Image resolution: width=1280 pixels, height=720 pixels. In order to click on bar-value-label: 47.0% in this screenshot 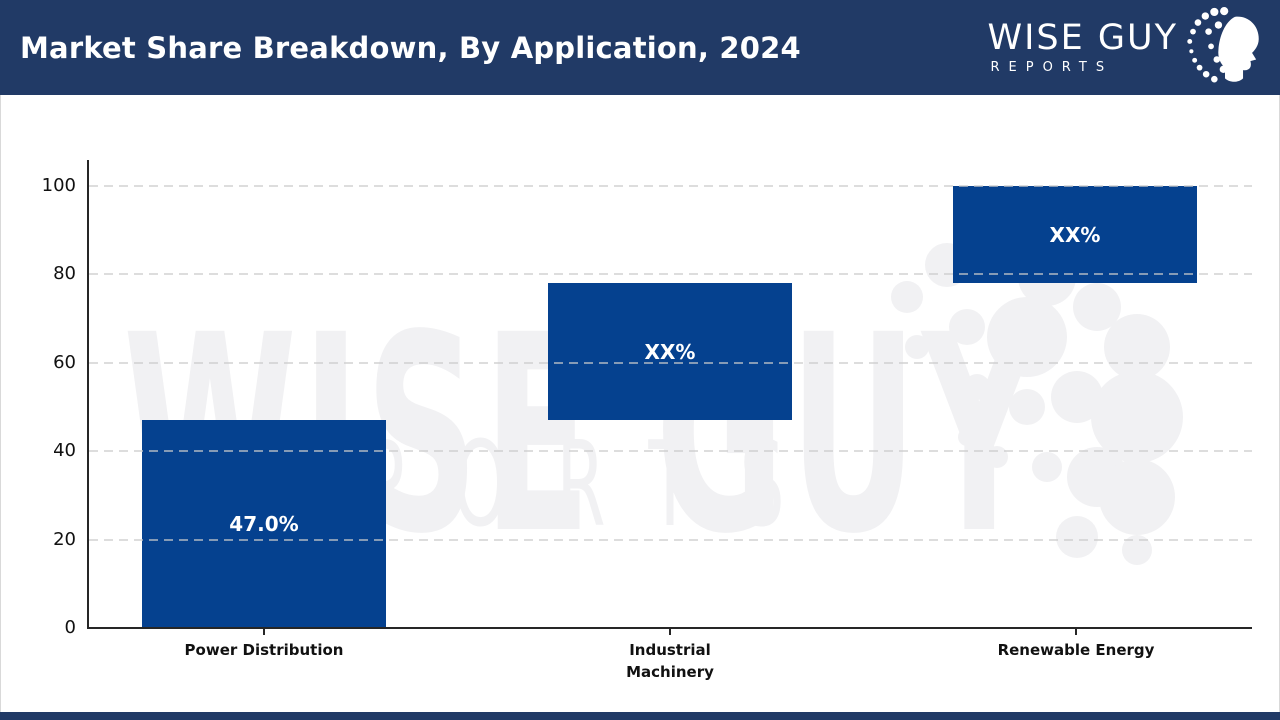, I will do `click(264, 524)`.